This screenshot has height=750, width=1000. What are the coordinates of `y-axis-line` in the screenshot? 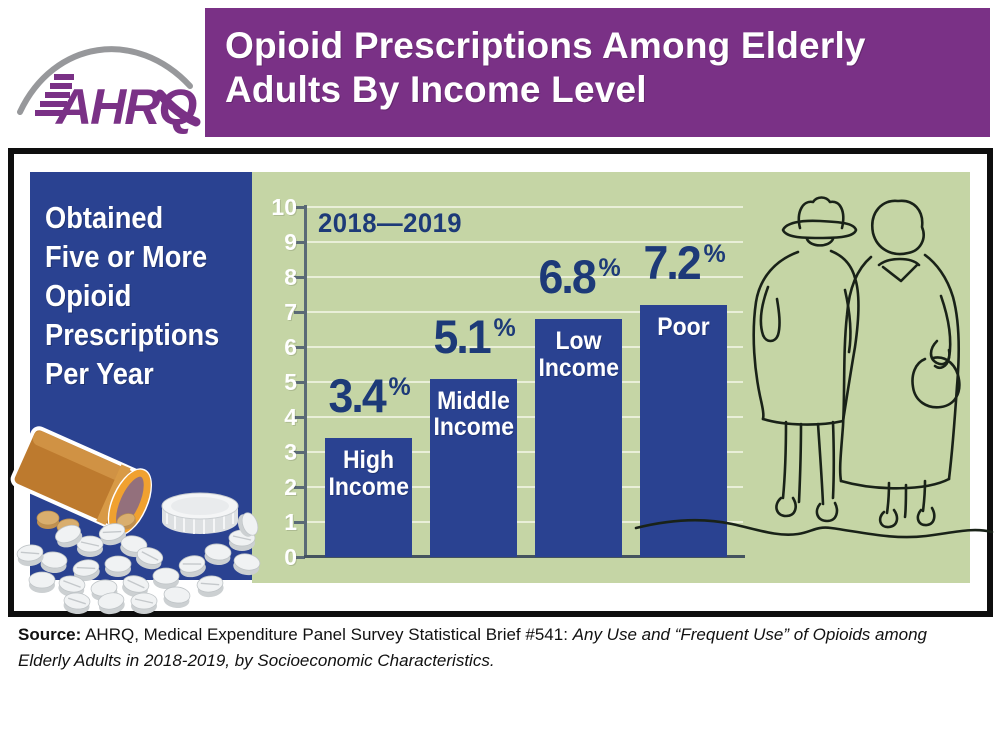 It's located at (305, 381).